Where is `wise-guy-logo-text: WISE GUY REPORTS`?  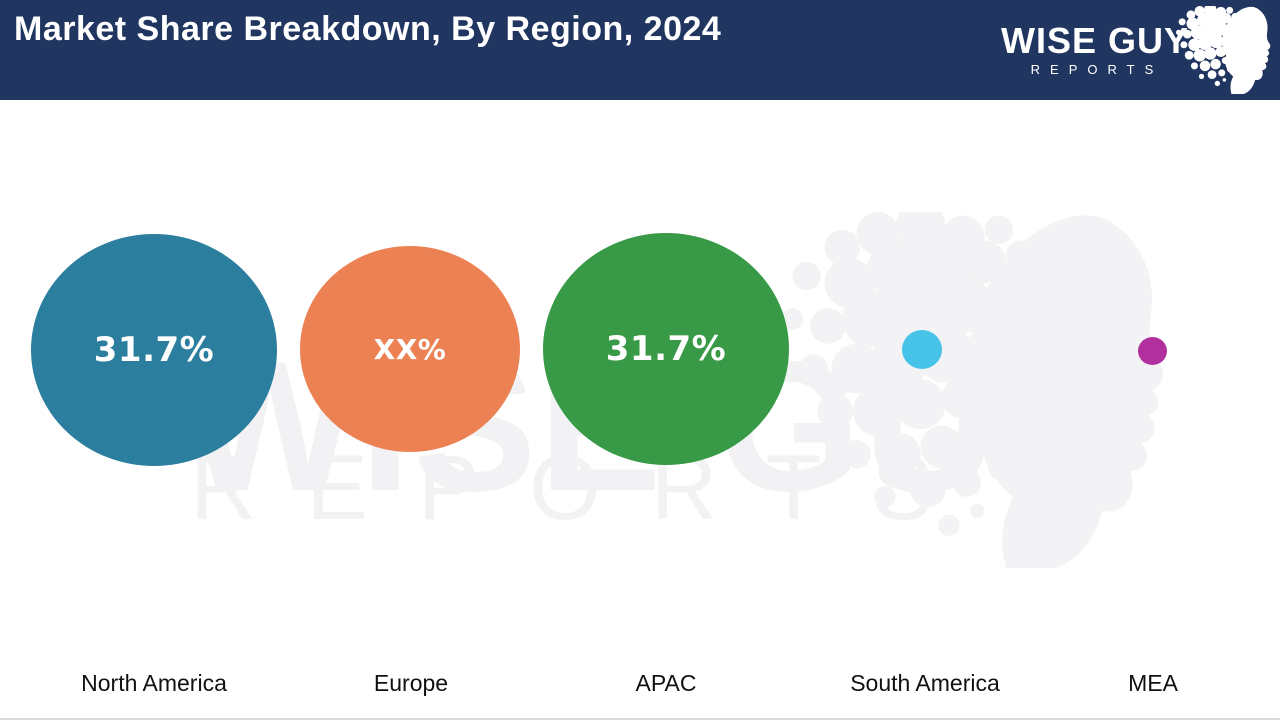 wise-guy-logo-text: WISE GUY REPORTS is located at coordinates (1094, 49).